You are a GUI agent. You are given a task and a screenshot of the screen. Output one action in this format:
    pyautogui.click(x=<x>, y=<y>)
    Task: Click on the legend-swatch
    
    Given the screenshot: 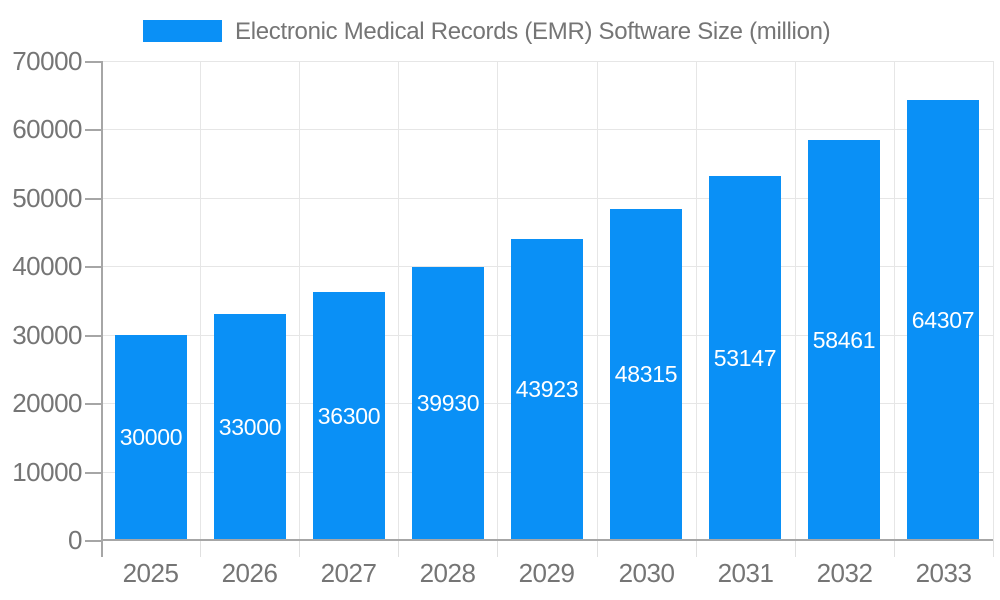 What is the action you would take?
    pyautogui.click(x=182, y=31)
    